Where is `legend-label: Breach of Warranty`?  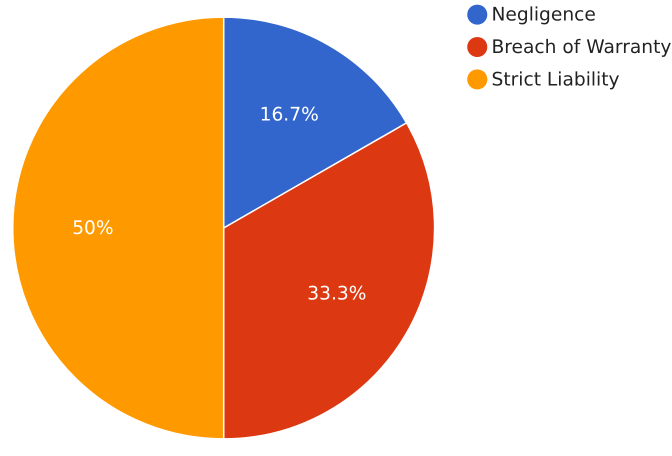 legend-label: Breach of Warranty is located at coordinates (581, 47).